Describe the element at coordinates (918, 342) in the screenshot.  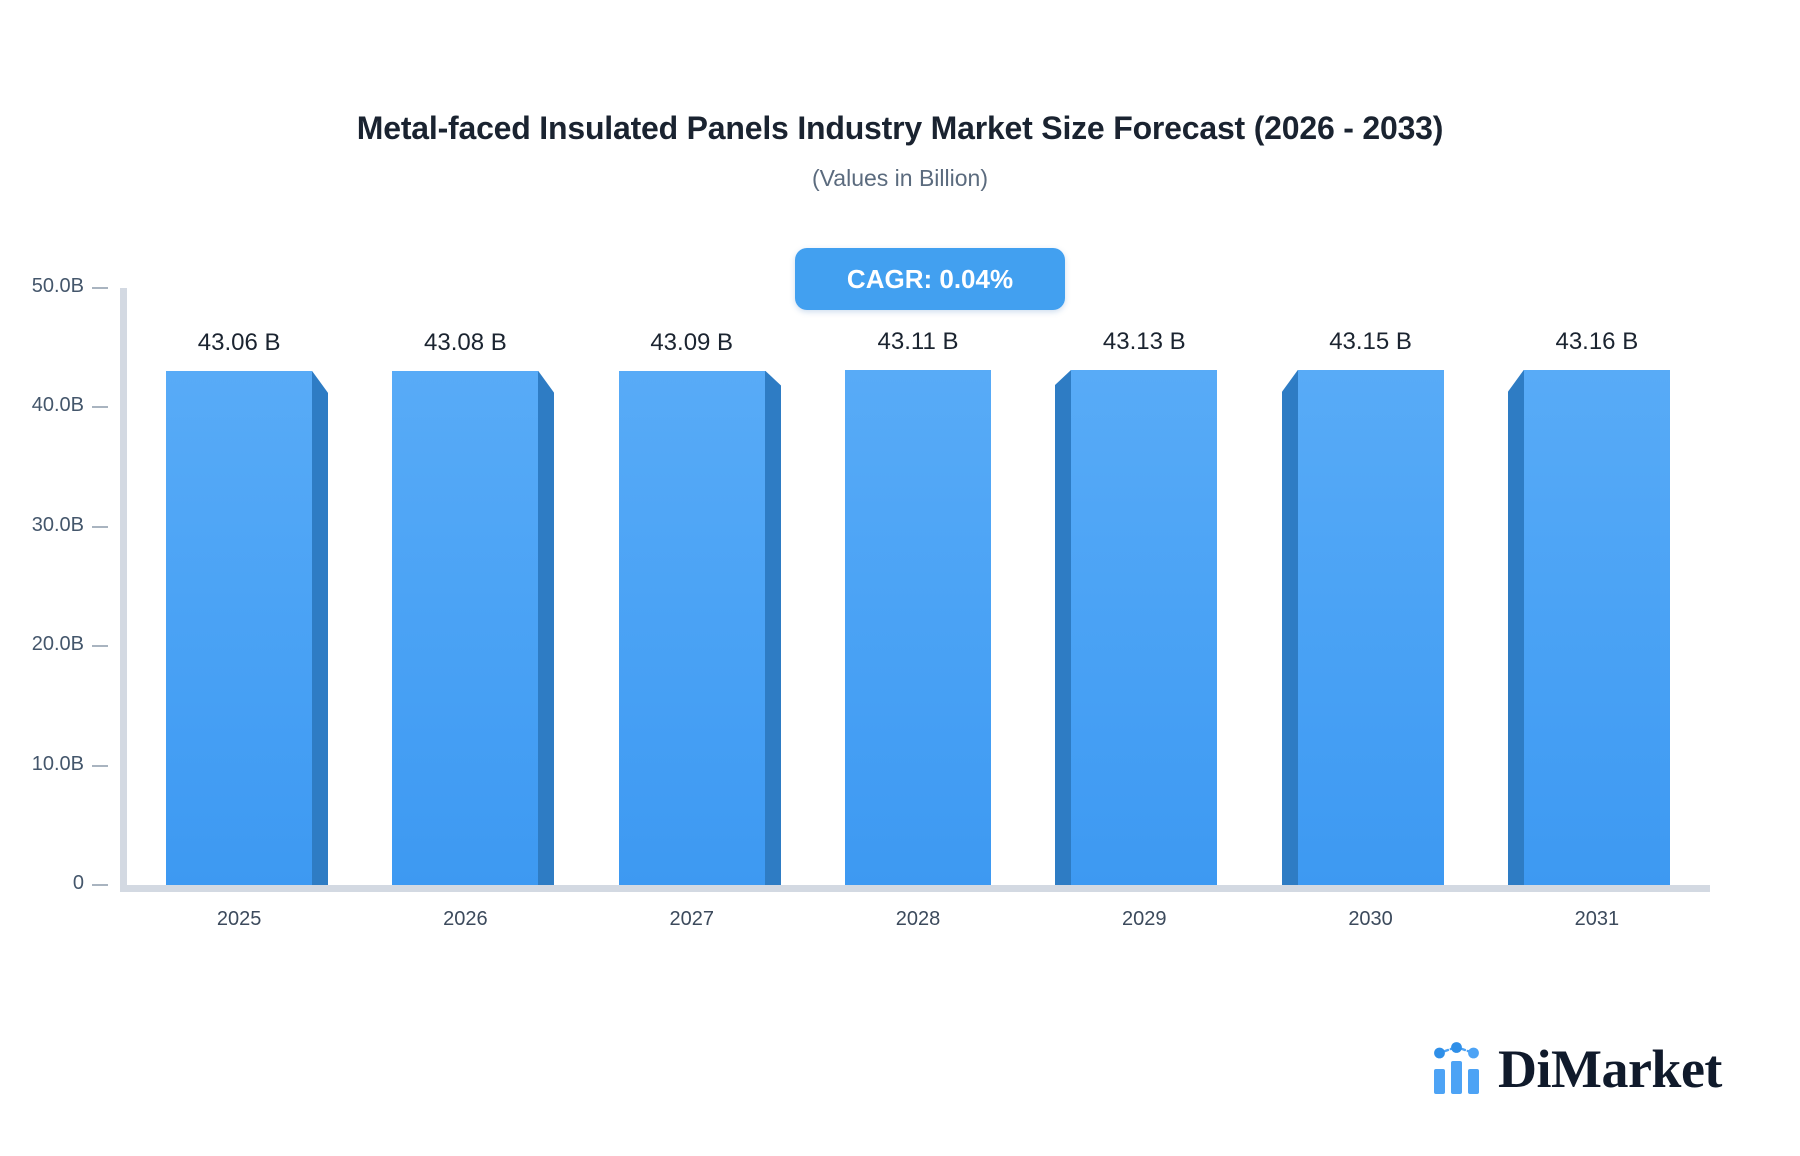
I see `bar-value-label: 43.11 B` at that location.